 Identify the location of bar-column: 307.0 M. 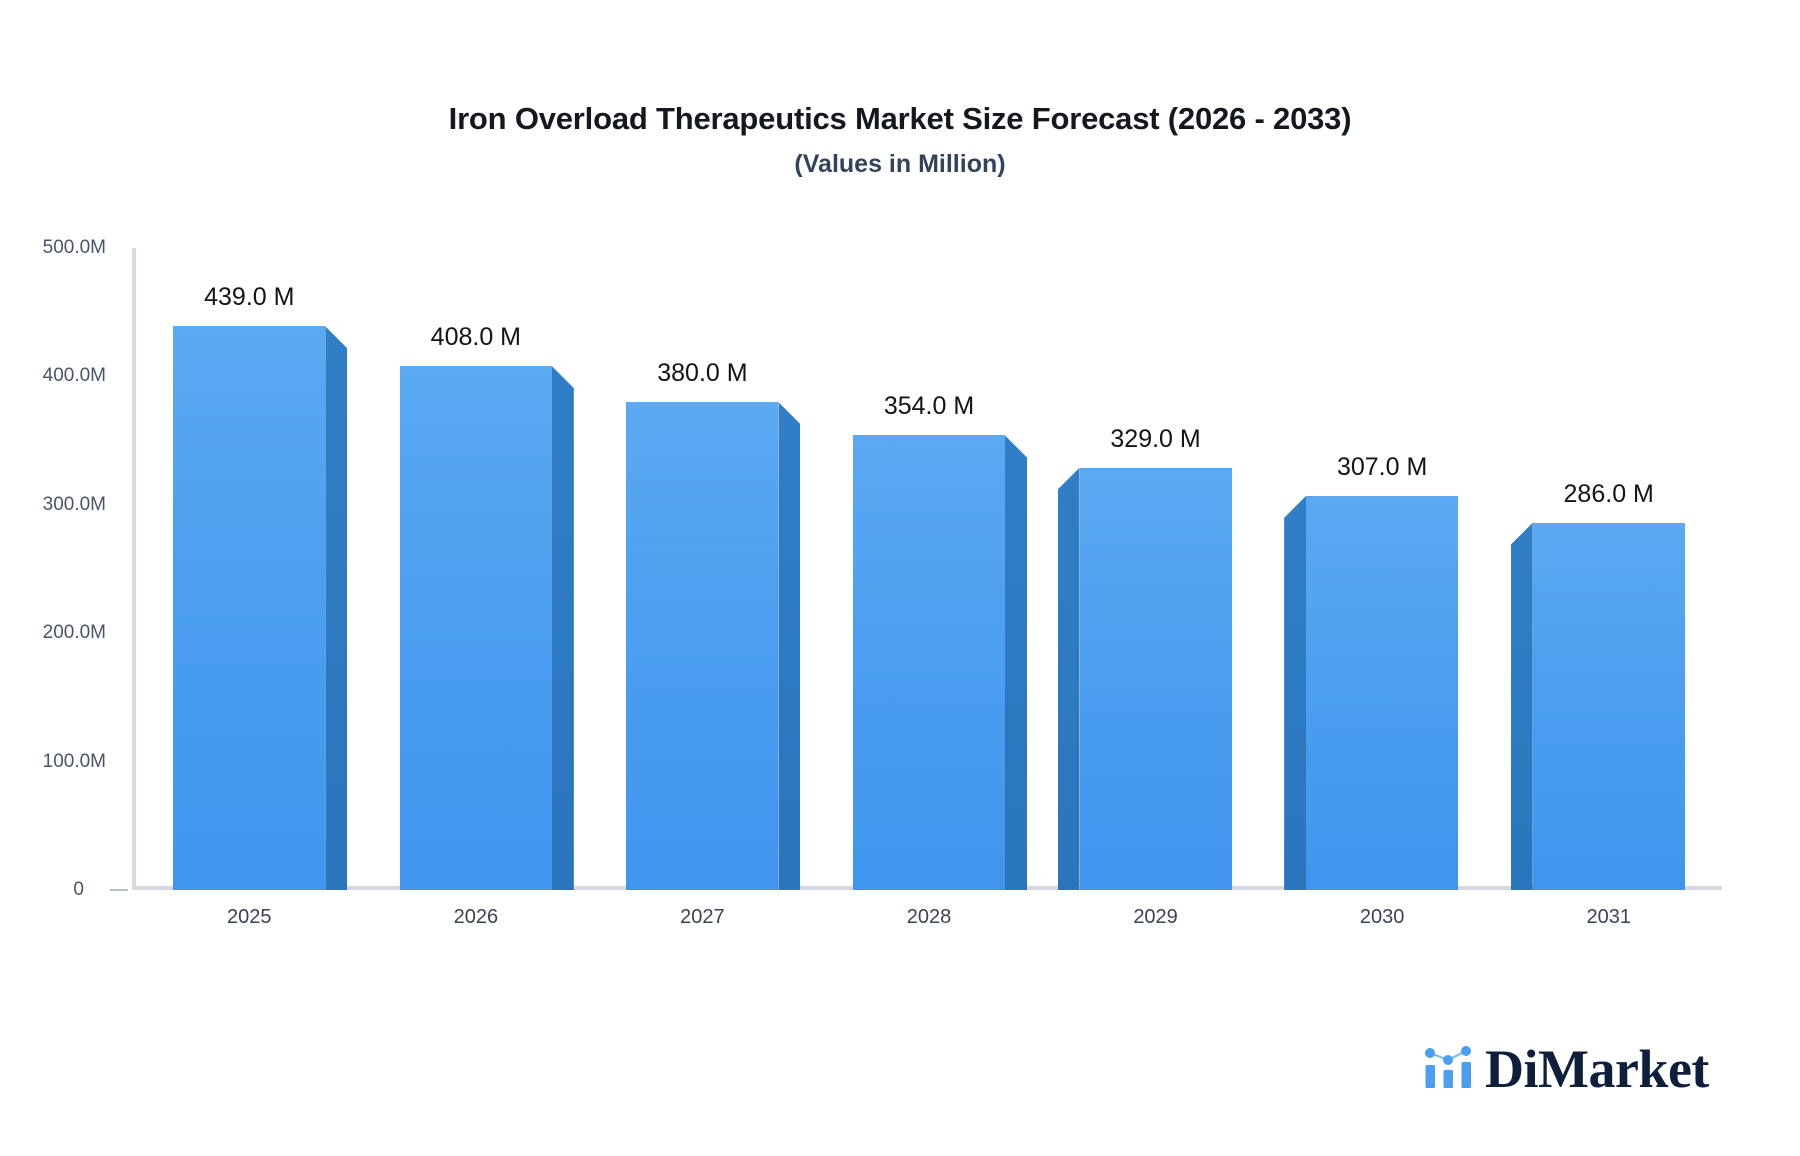
(1371, 569).